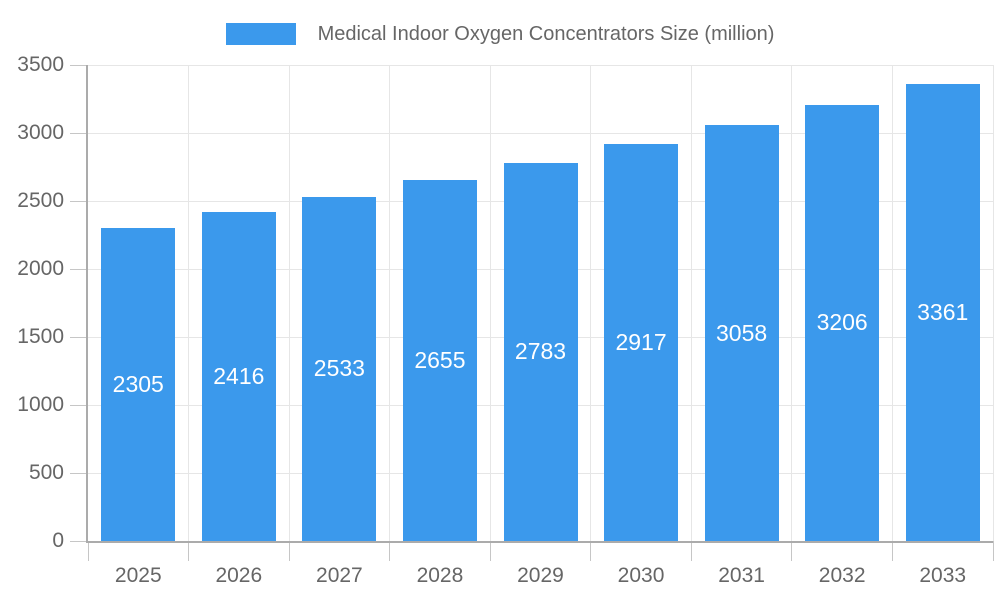 This screenshot has width=1000, height=600. I want to click on x-axis-label: 2032, so click(842, 575).